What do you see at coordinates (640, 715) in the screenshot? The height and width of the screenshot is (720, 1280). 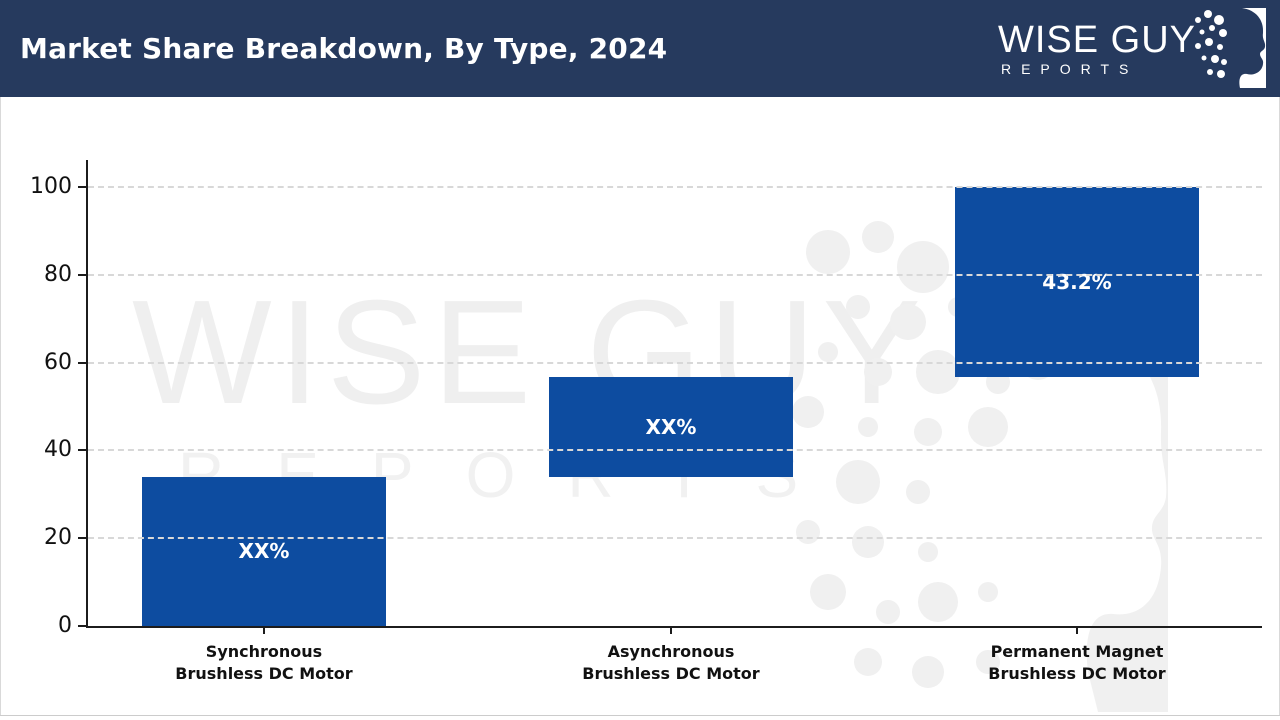 I see `bottom-divider` at bounding box center [640, 715].